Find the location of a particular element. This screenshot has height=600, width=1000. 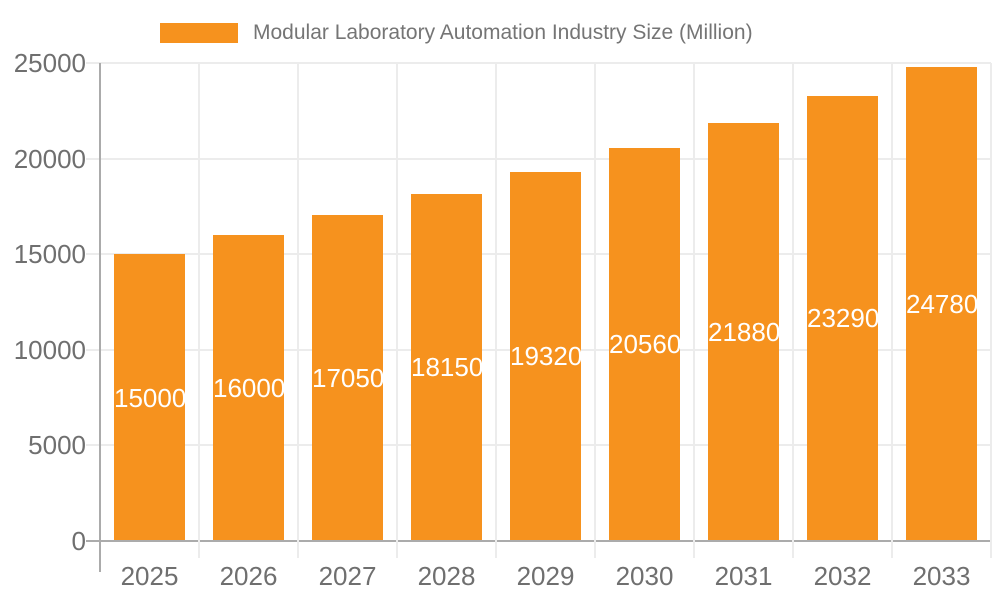

y-axis-line is located at coordinates (100, 317).